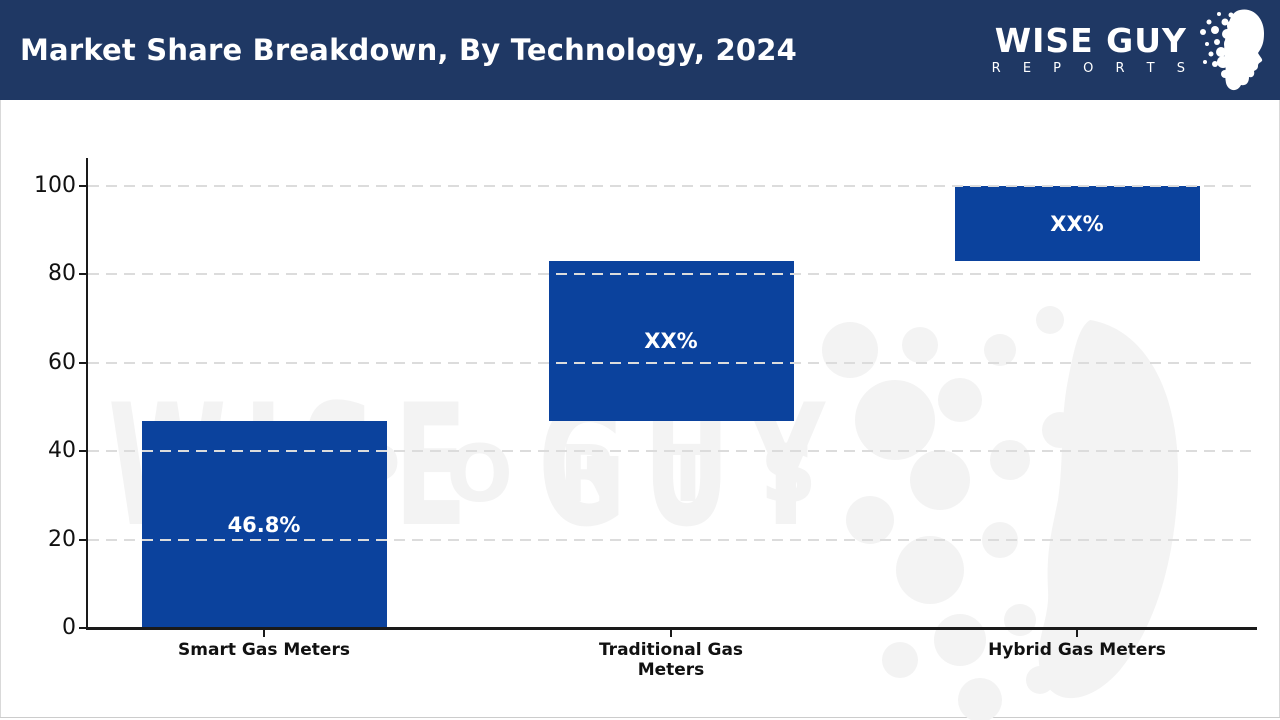  What do you see at coordinates (671, 660) in the screenshot?
I see `x-category-label: Traditional Gas Meters` at bounding box center [671, 660].